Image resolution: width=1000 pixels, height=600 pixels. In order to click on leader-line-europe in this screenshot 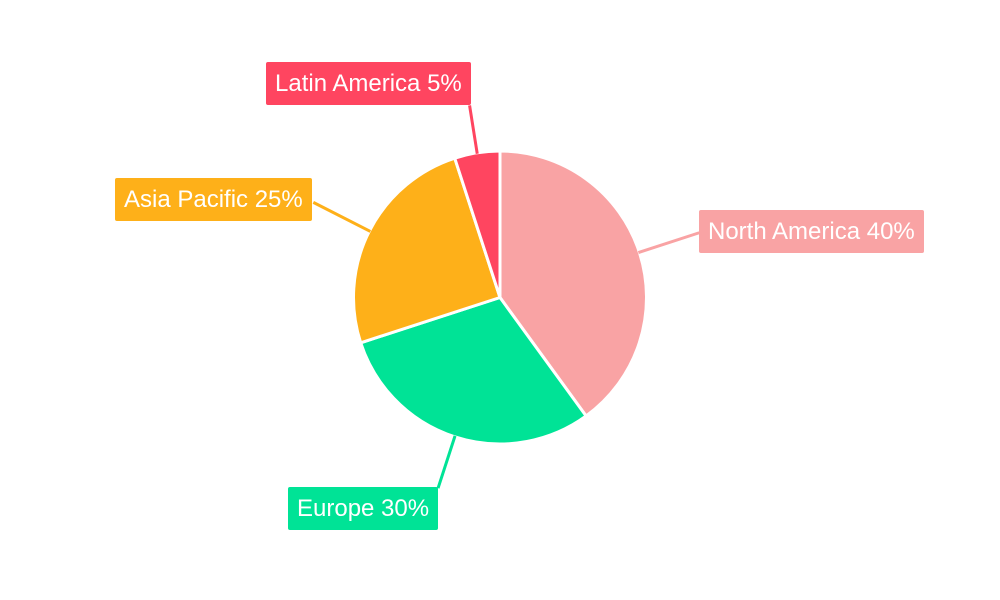, I will do `click(446, 462)`.